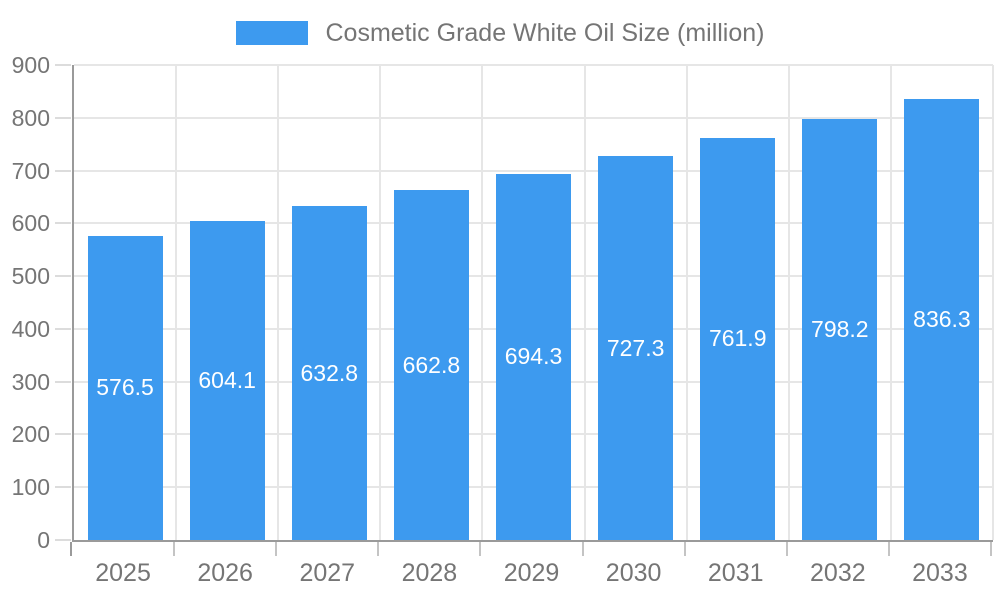 The width and height of the screenshot is (1000, 600). Describe the element at coordinates (838, 573) in the screenshot. I see `x-axis-tick-label: 2032` at that location.